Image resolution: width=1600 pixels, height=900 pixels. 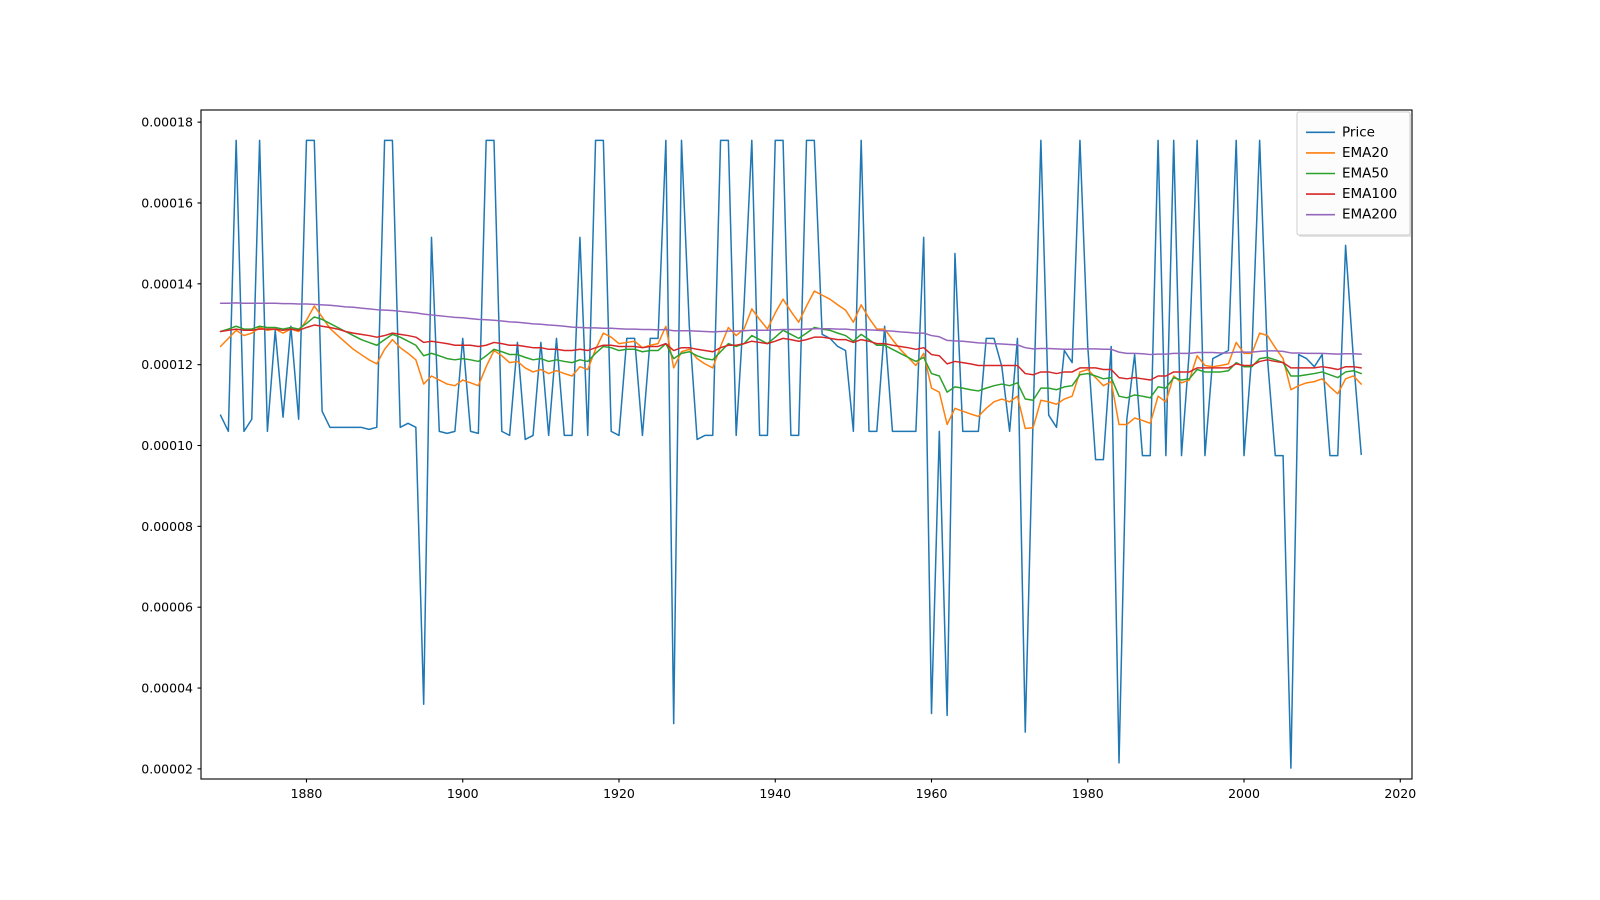 What do you see at coordinates (1369, 215) in the screenshot?
I see `legend-label-ema200: EMA200` at bounding box center [1369, 215].